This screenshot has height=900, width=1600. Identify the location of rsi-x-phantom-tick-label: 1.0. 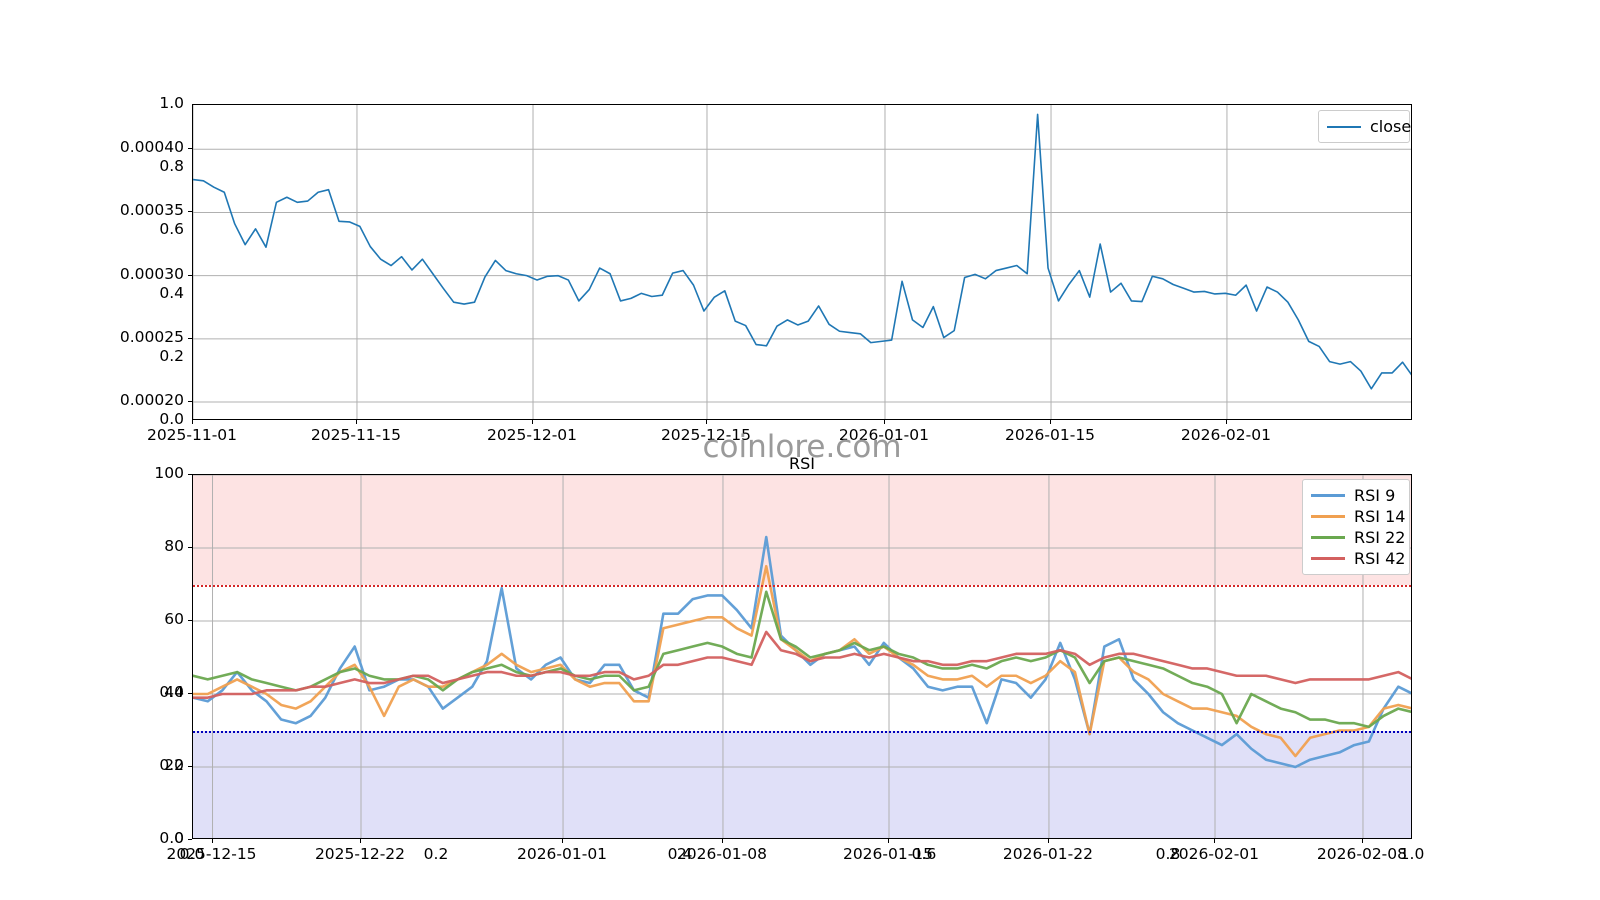
(1412, 854).